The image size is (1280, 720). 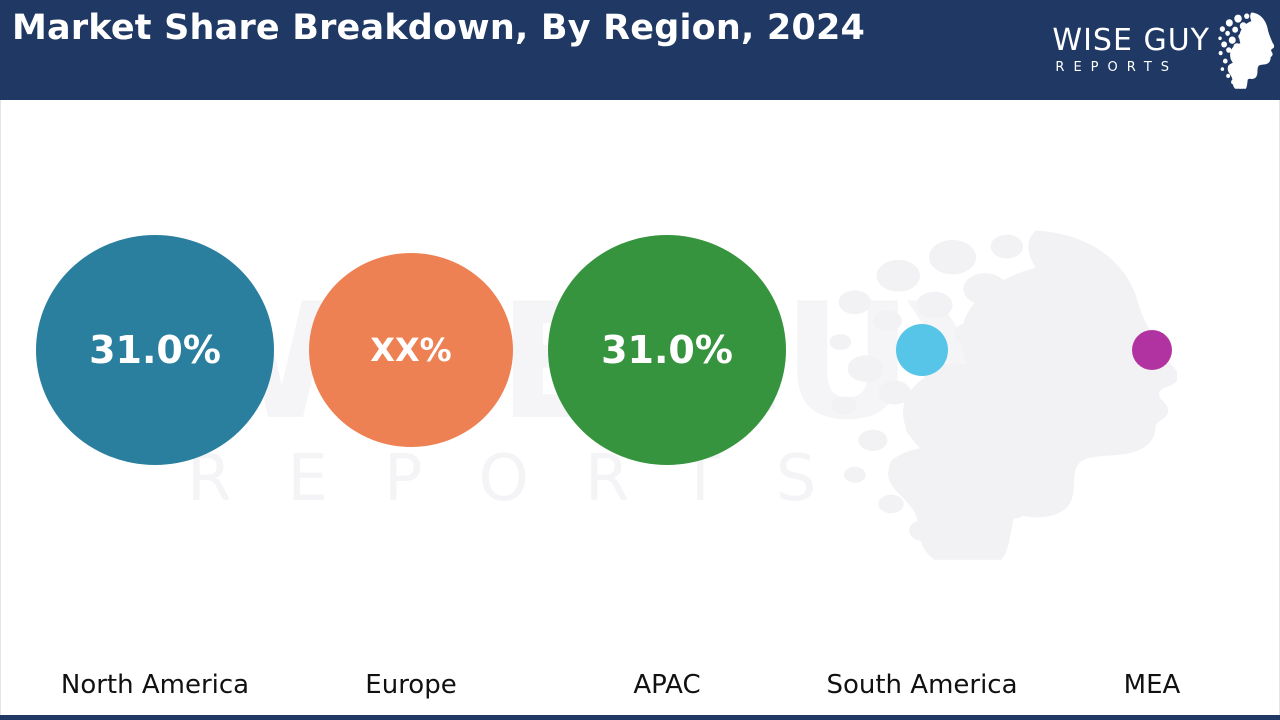 I want to click on bubble-value-label: XX%, so click(x=411, y=350).